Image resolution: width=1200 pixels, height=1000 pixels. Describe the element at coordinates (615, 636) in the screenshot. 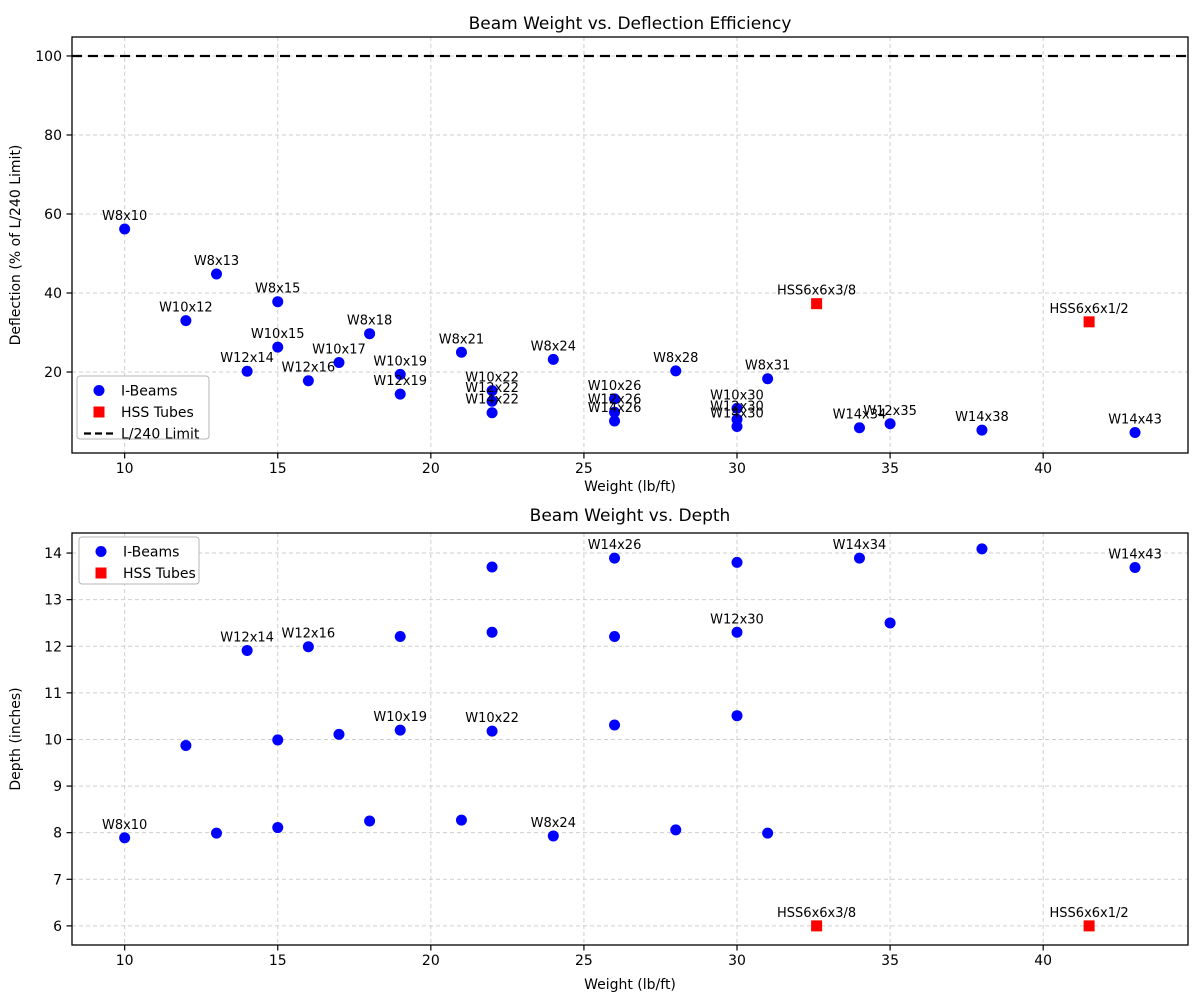

I see `data-point-W12x26` at that location.